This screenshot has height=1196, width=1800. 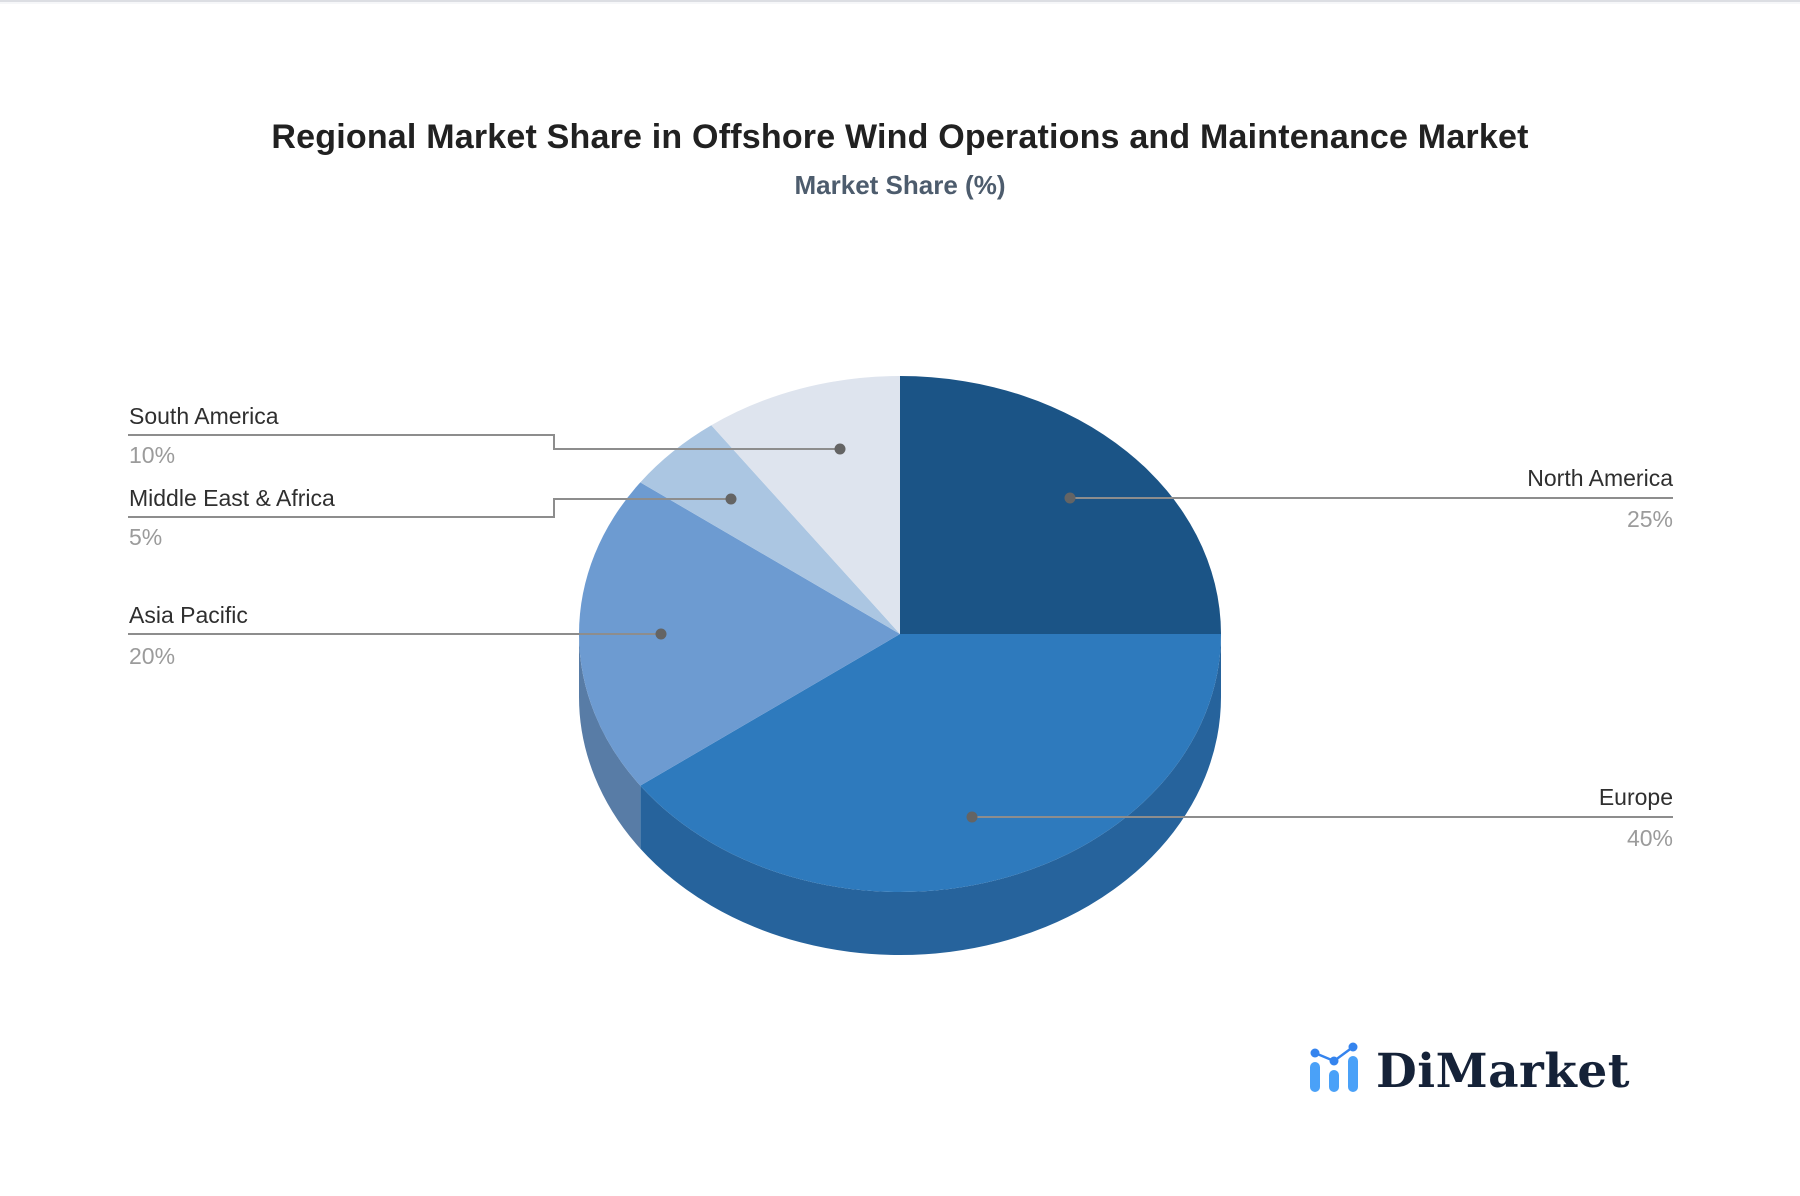 What do you see at coordinates (930, 763) in the screenshot?
I see `pie-slice-europe` at bounding box center [930, 763].